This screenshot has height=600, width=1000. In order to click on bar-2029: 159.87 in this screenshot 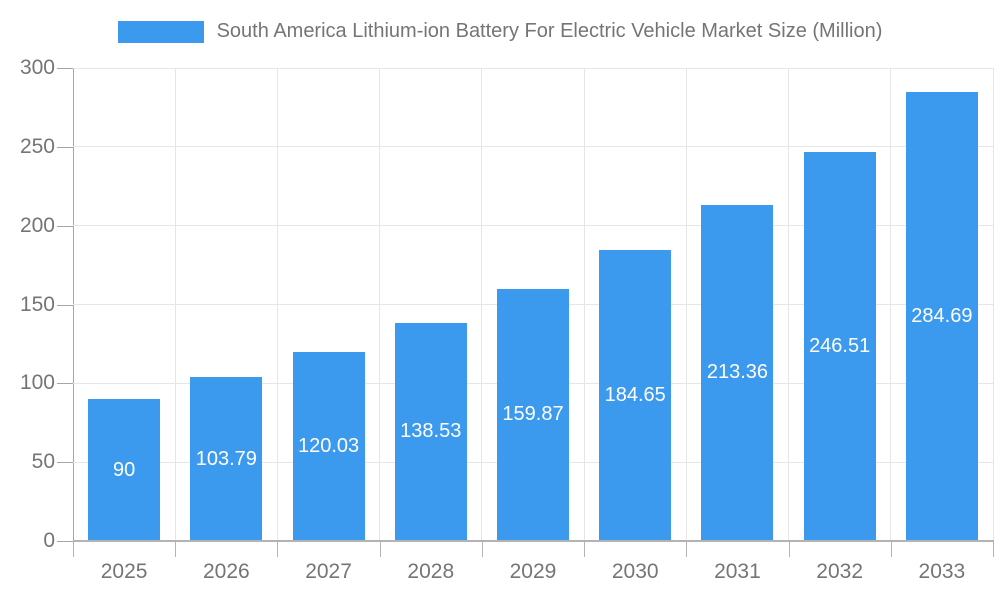, I will do `click(533, 414)`.